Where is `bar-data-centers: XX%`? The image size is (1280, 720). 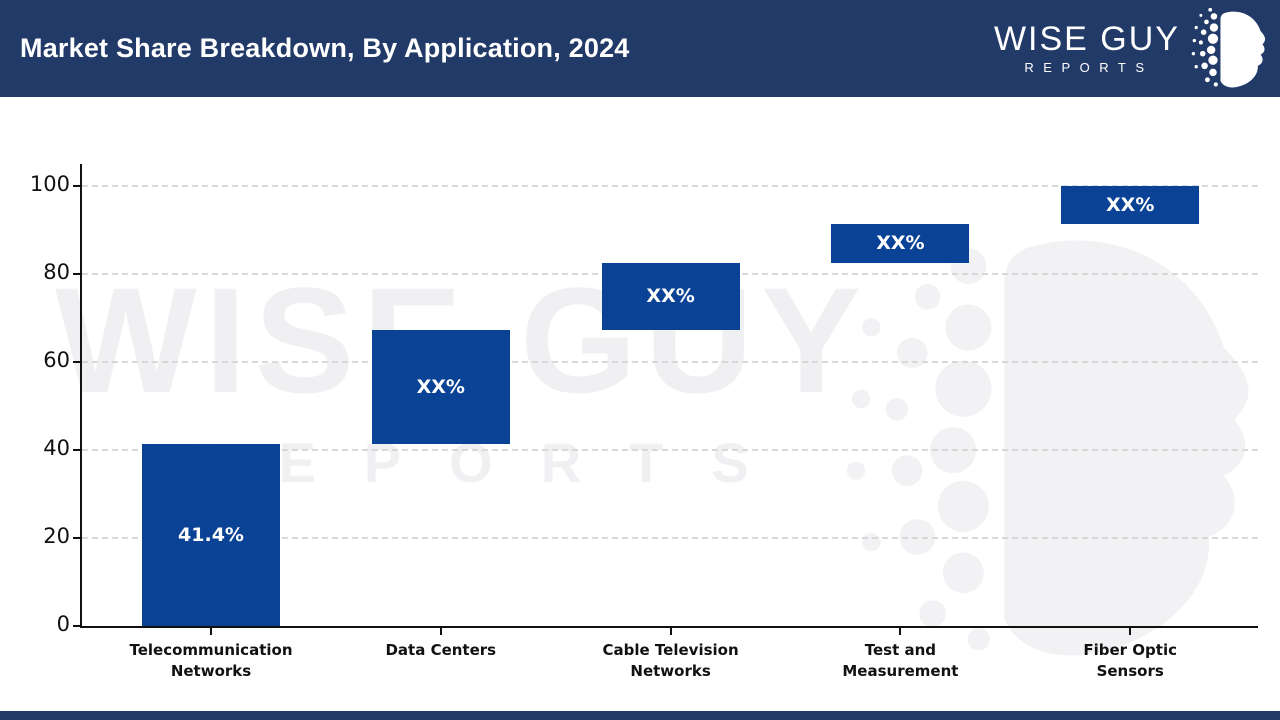
bar-data-centers: XX% is located at coordinates (440, 386).